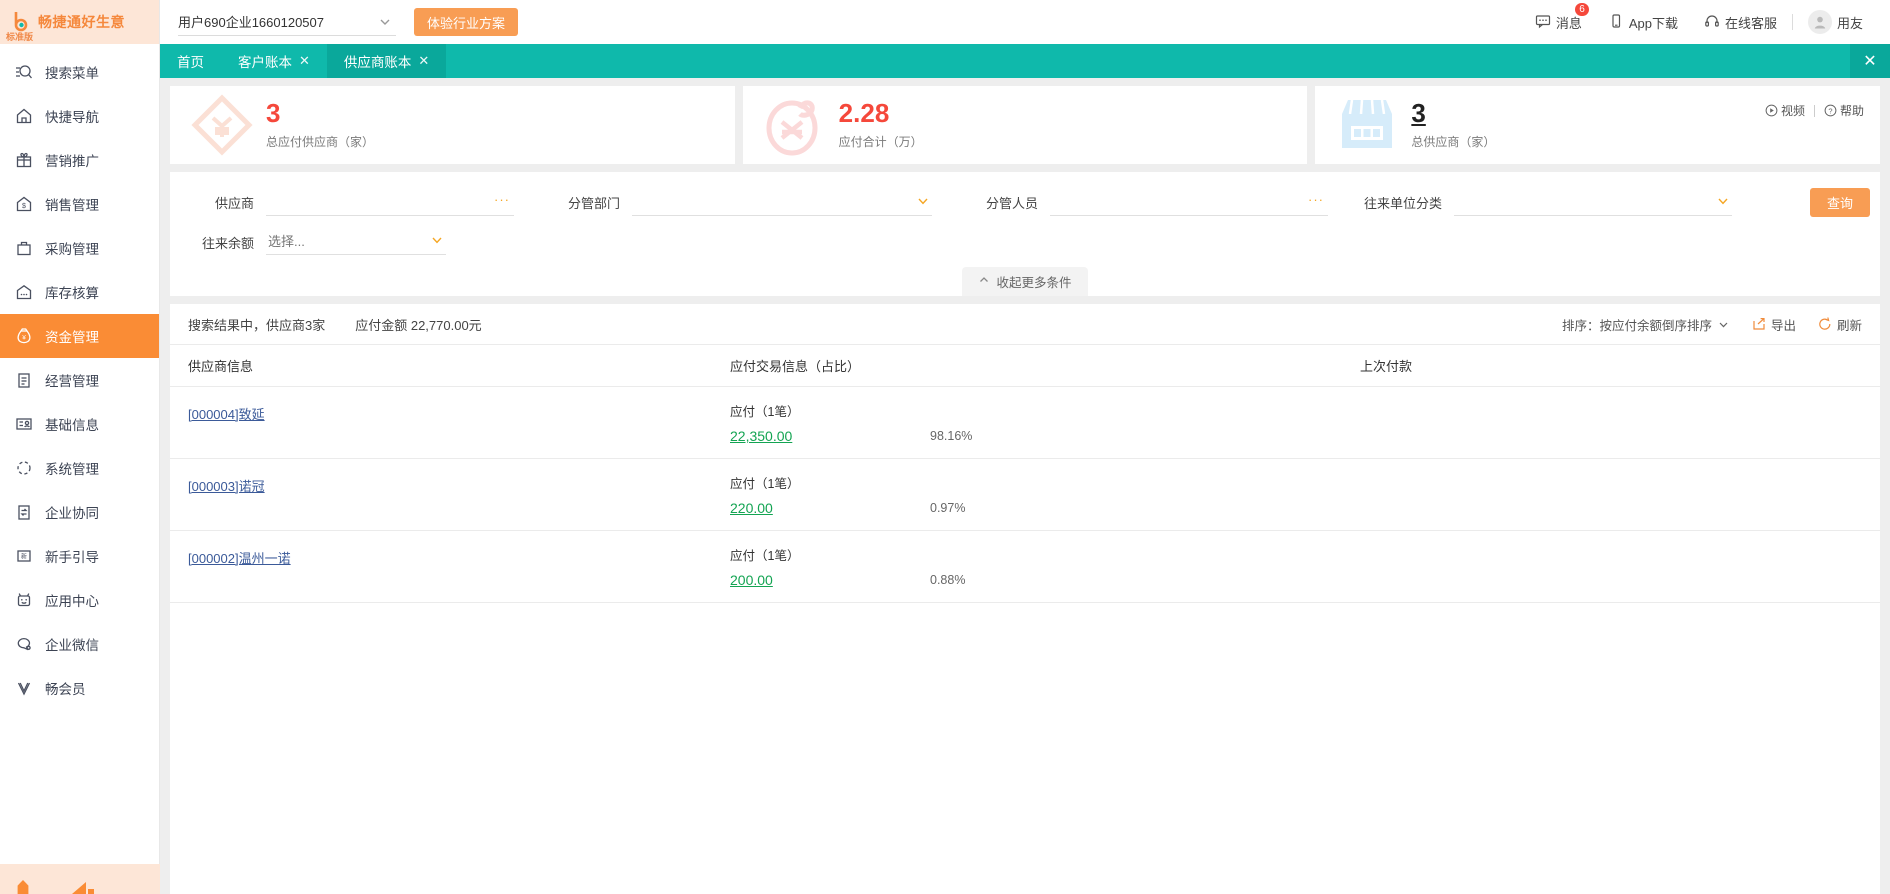 This screenshot has height=894, width=1890. What do you see at coordinates (239, 558) in the screenshot?
I see `supplier-link: [000002]温州一诺` at bounding box center [239, 558].